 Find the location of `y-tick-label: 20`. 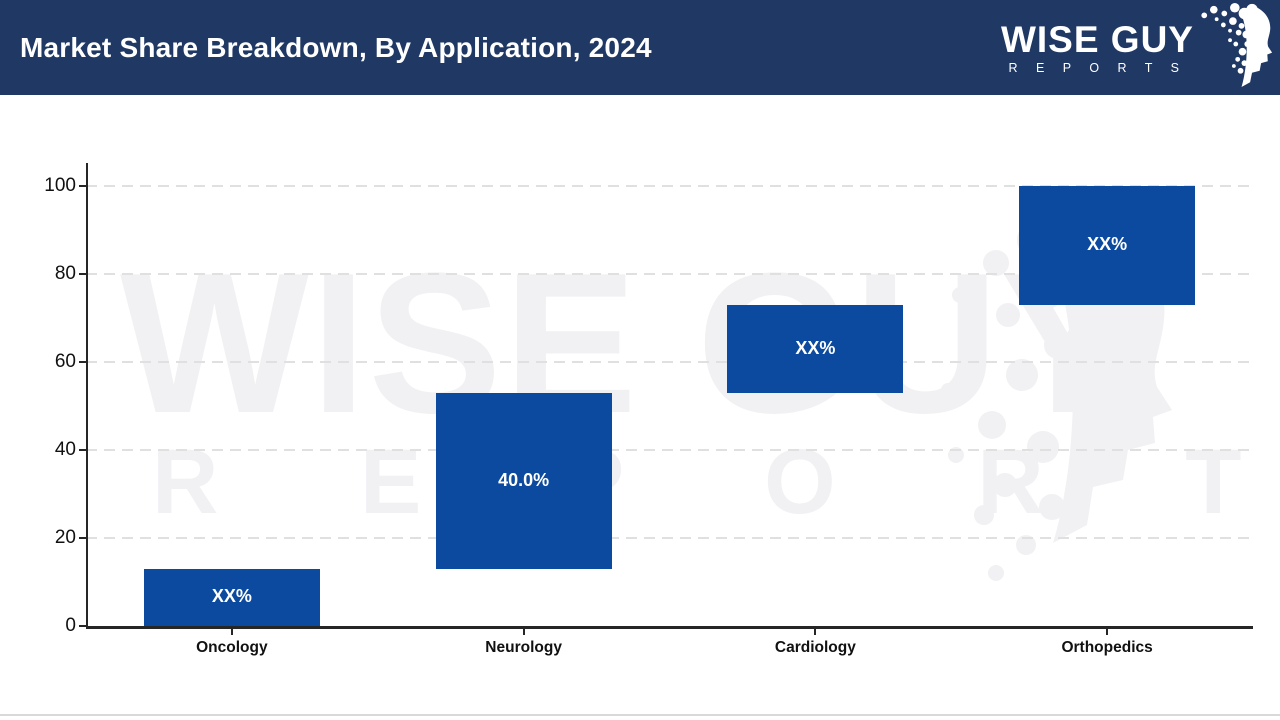

y-tick-label: 20 is located at coordinates (65, 537).